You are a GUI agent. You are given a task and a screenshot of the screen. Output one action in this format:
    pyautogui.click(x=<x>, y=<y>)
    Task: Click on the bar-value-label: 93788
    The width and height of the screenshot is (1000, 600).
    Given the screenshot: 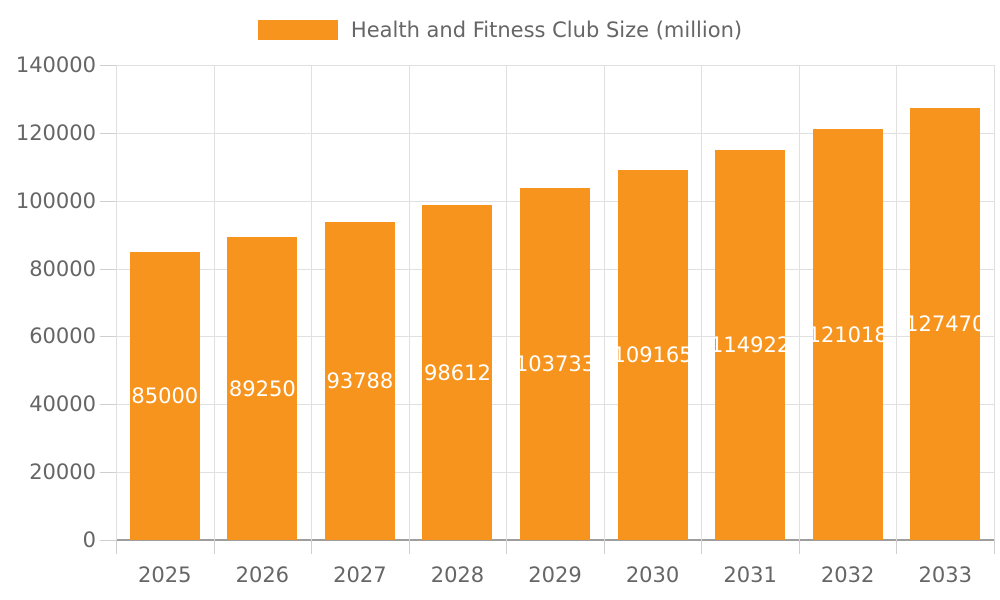 What is the action you would take?
    pyautogui.click(x=360, y=380)
    